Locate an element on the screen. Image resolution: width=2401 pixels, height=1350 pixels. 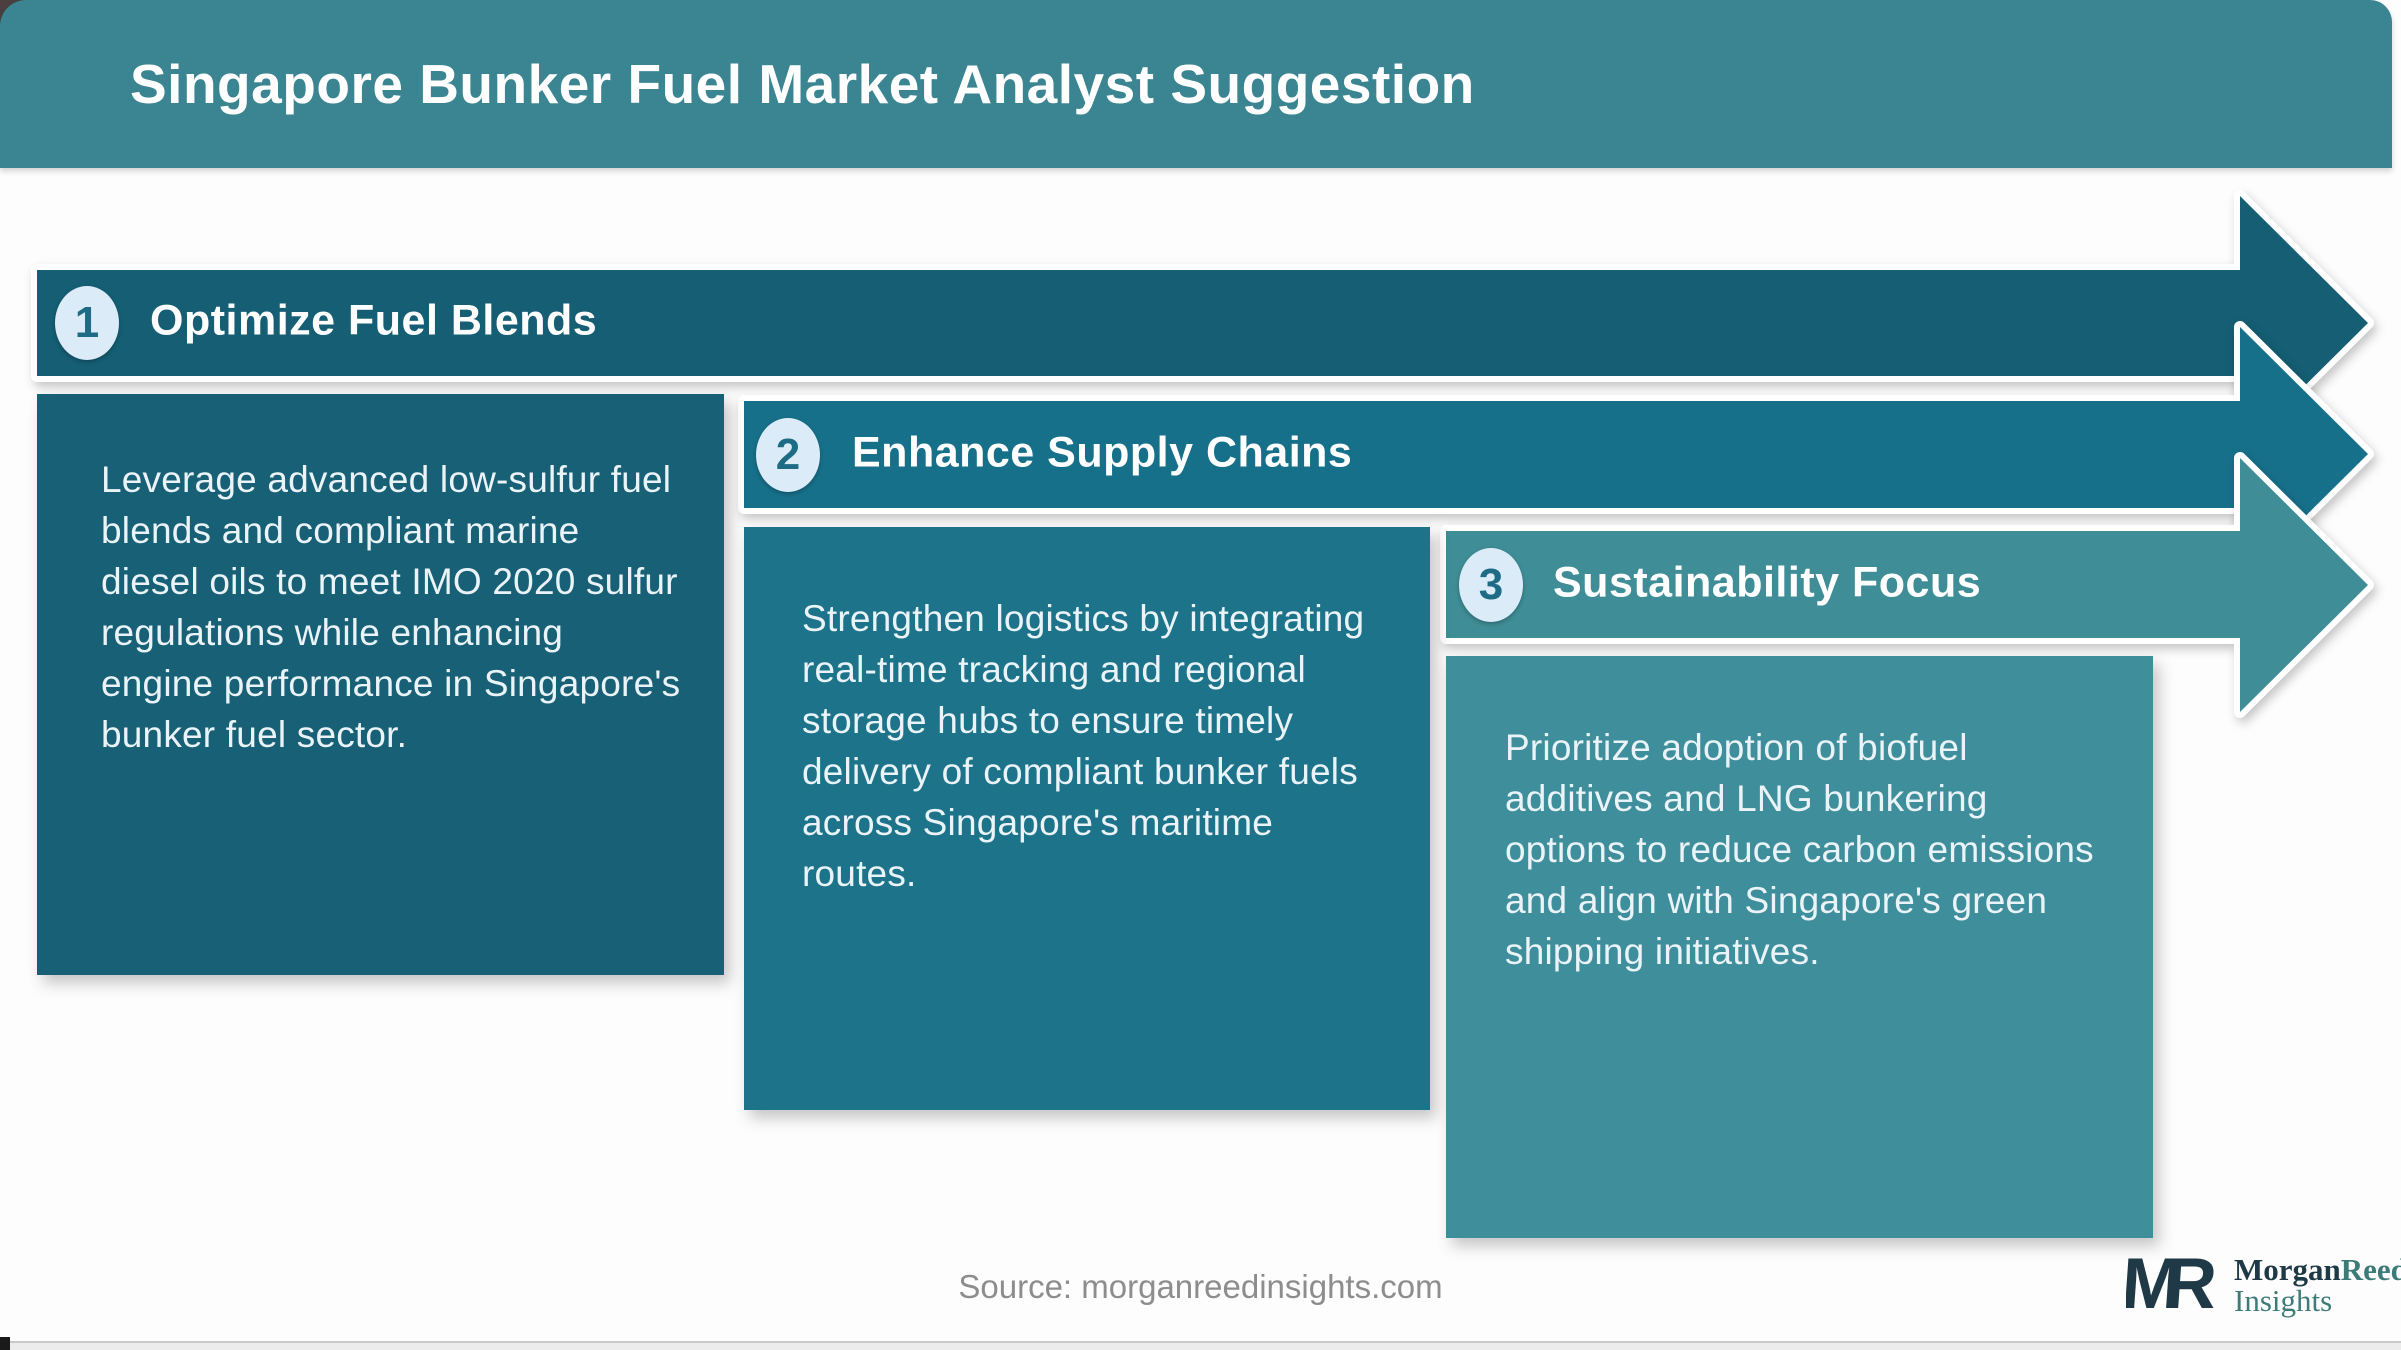
step-title-3: Sustainability Focus is located at coordinates (1767, 582).